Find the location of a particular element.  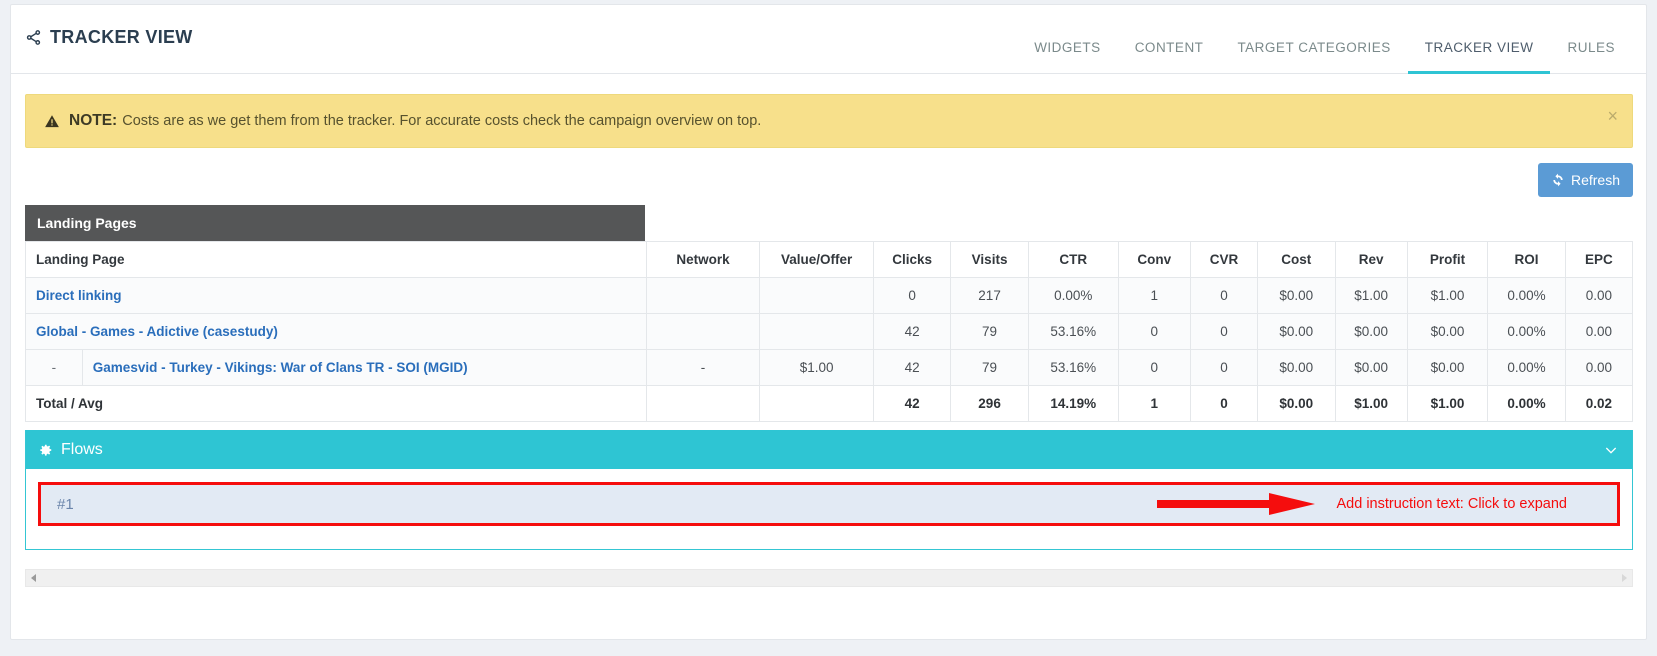

col-cvr: CVR is located at coordinates (1224, 259).